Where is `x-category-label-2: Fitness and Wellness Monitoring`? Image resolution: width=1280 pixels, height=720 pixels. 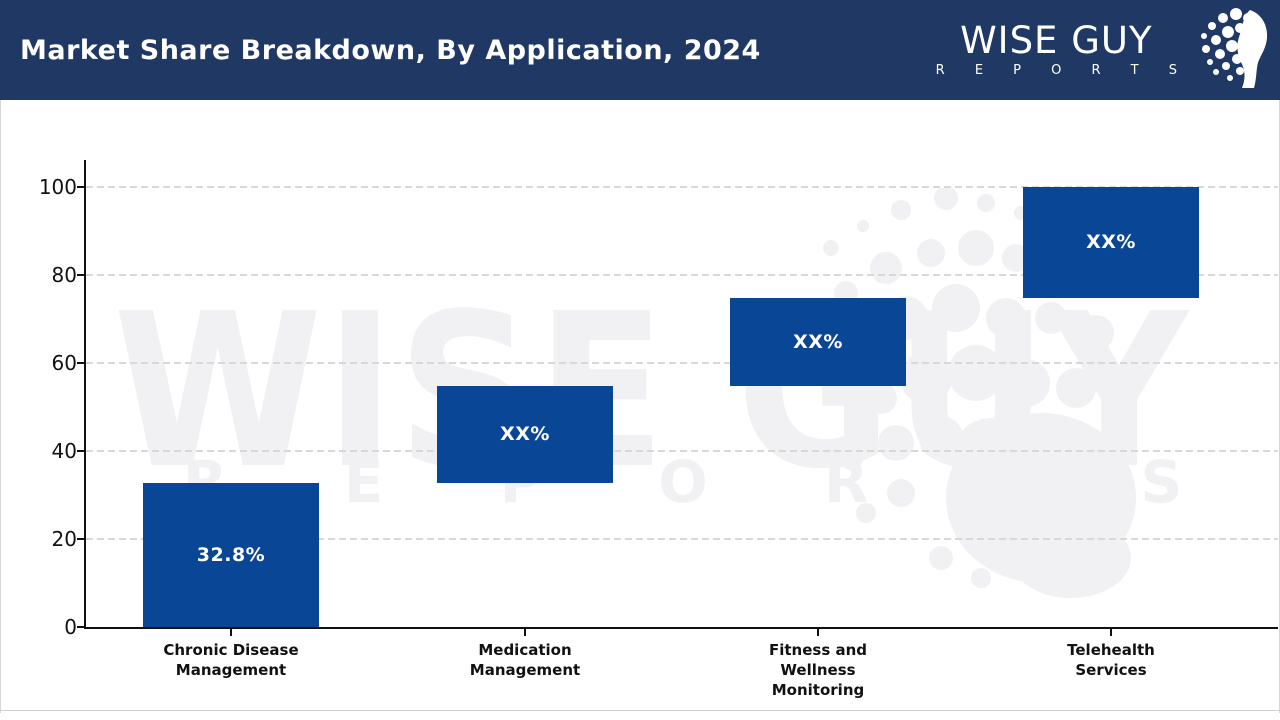
x-category-label-2: Fitness and Wellness Monitoring is located at coordinates (818, 670).